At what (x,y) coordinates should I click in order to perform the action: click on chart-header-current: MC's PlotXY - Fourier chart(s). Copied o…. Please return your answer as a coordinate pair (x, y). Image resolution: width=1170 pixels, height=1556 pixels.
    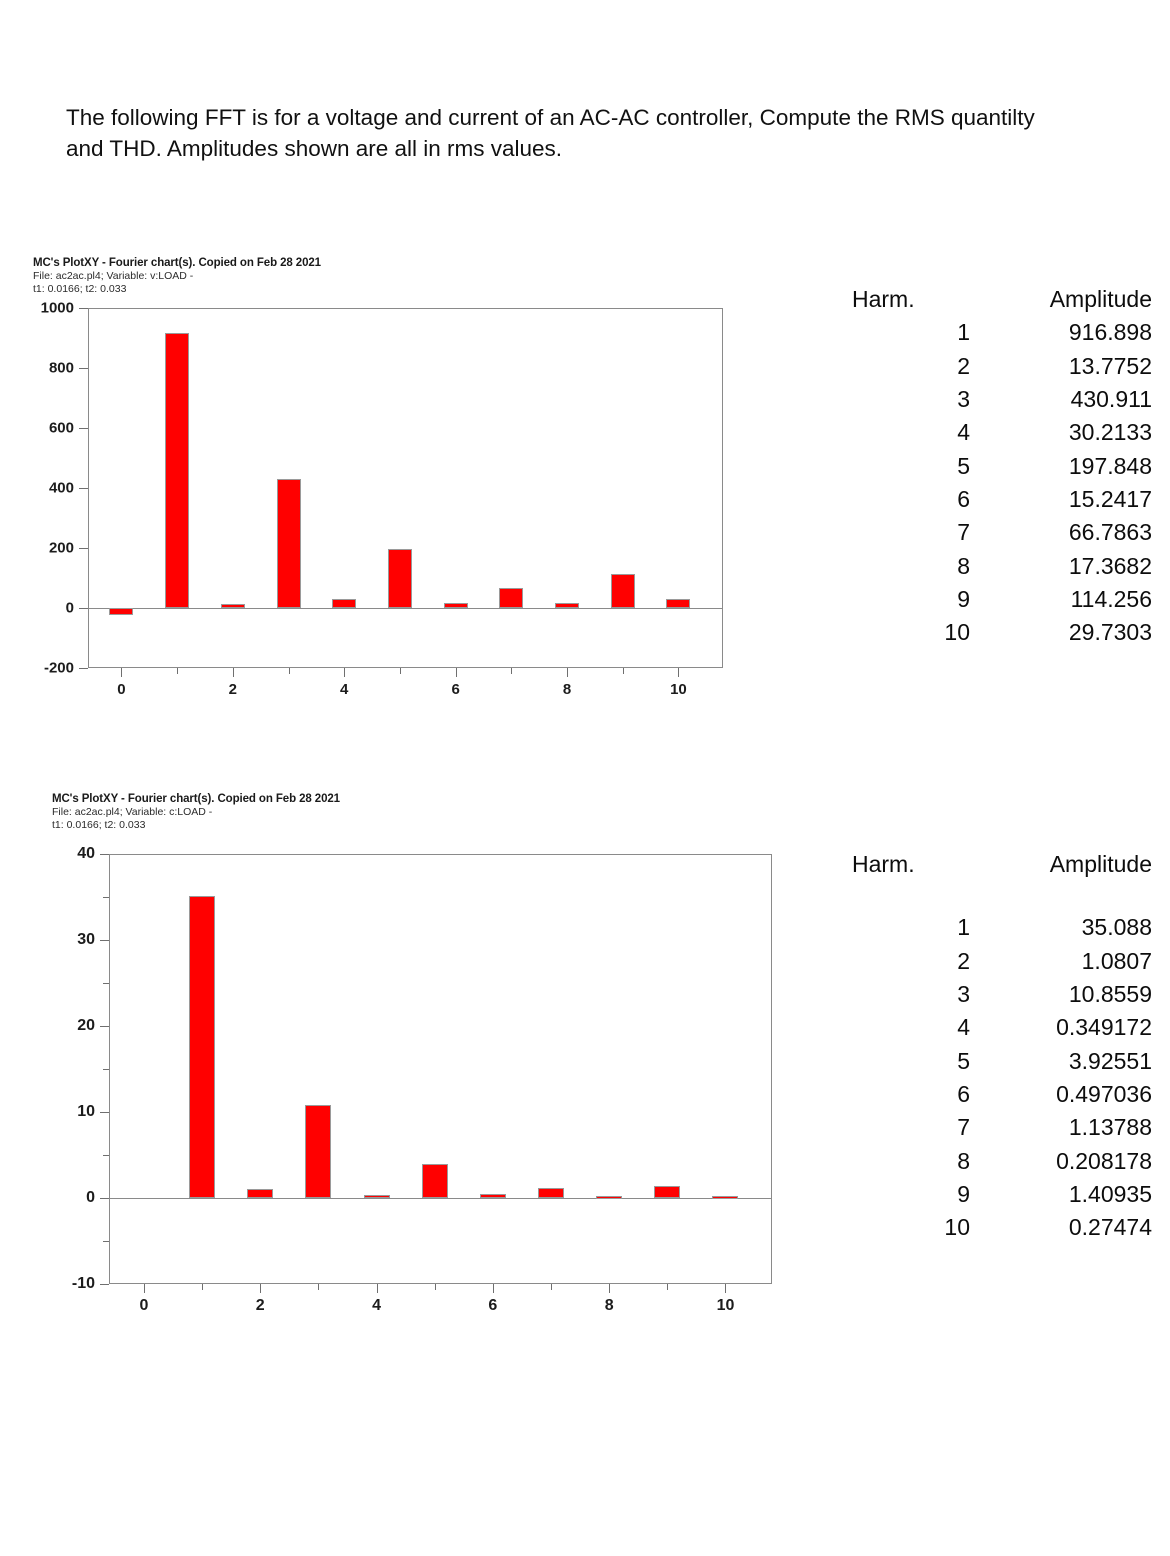
    Looking at the image, I should click on (412, 812).